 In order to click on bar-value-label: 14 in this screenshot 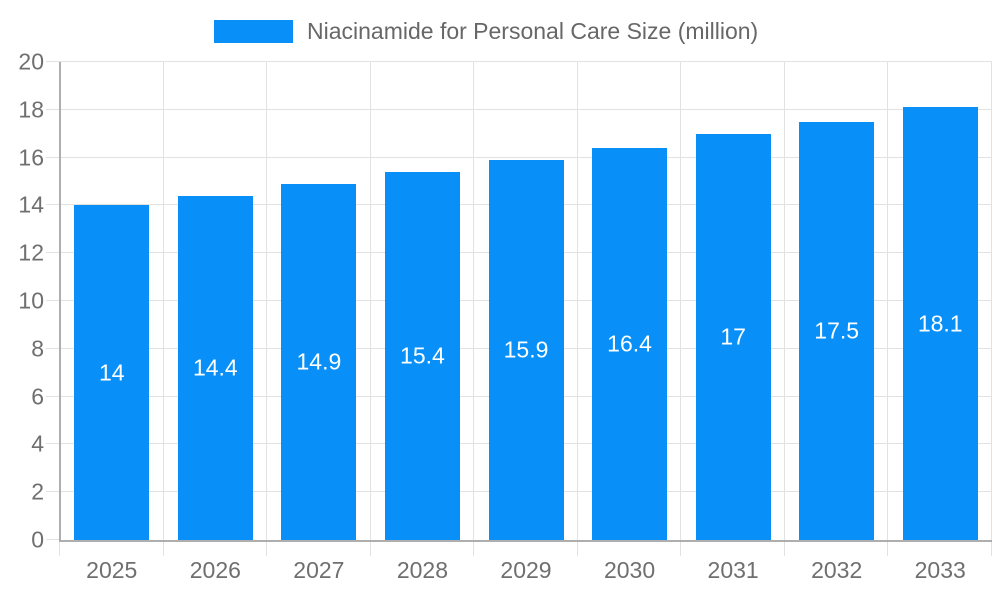, I will do `click(111, 372)`.